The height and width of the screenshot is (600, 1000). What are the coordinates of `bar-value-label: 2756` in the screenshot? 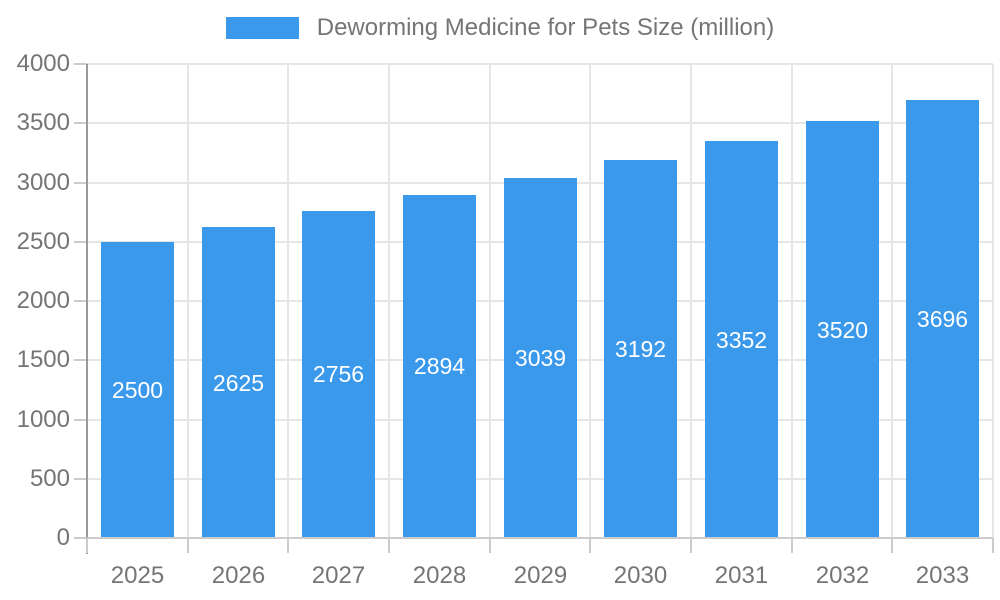 It's located at (338, 374).